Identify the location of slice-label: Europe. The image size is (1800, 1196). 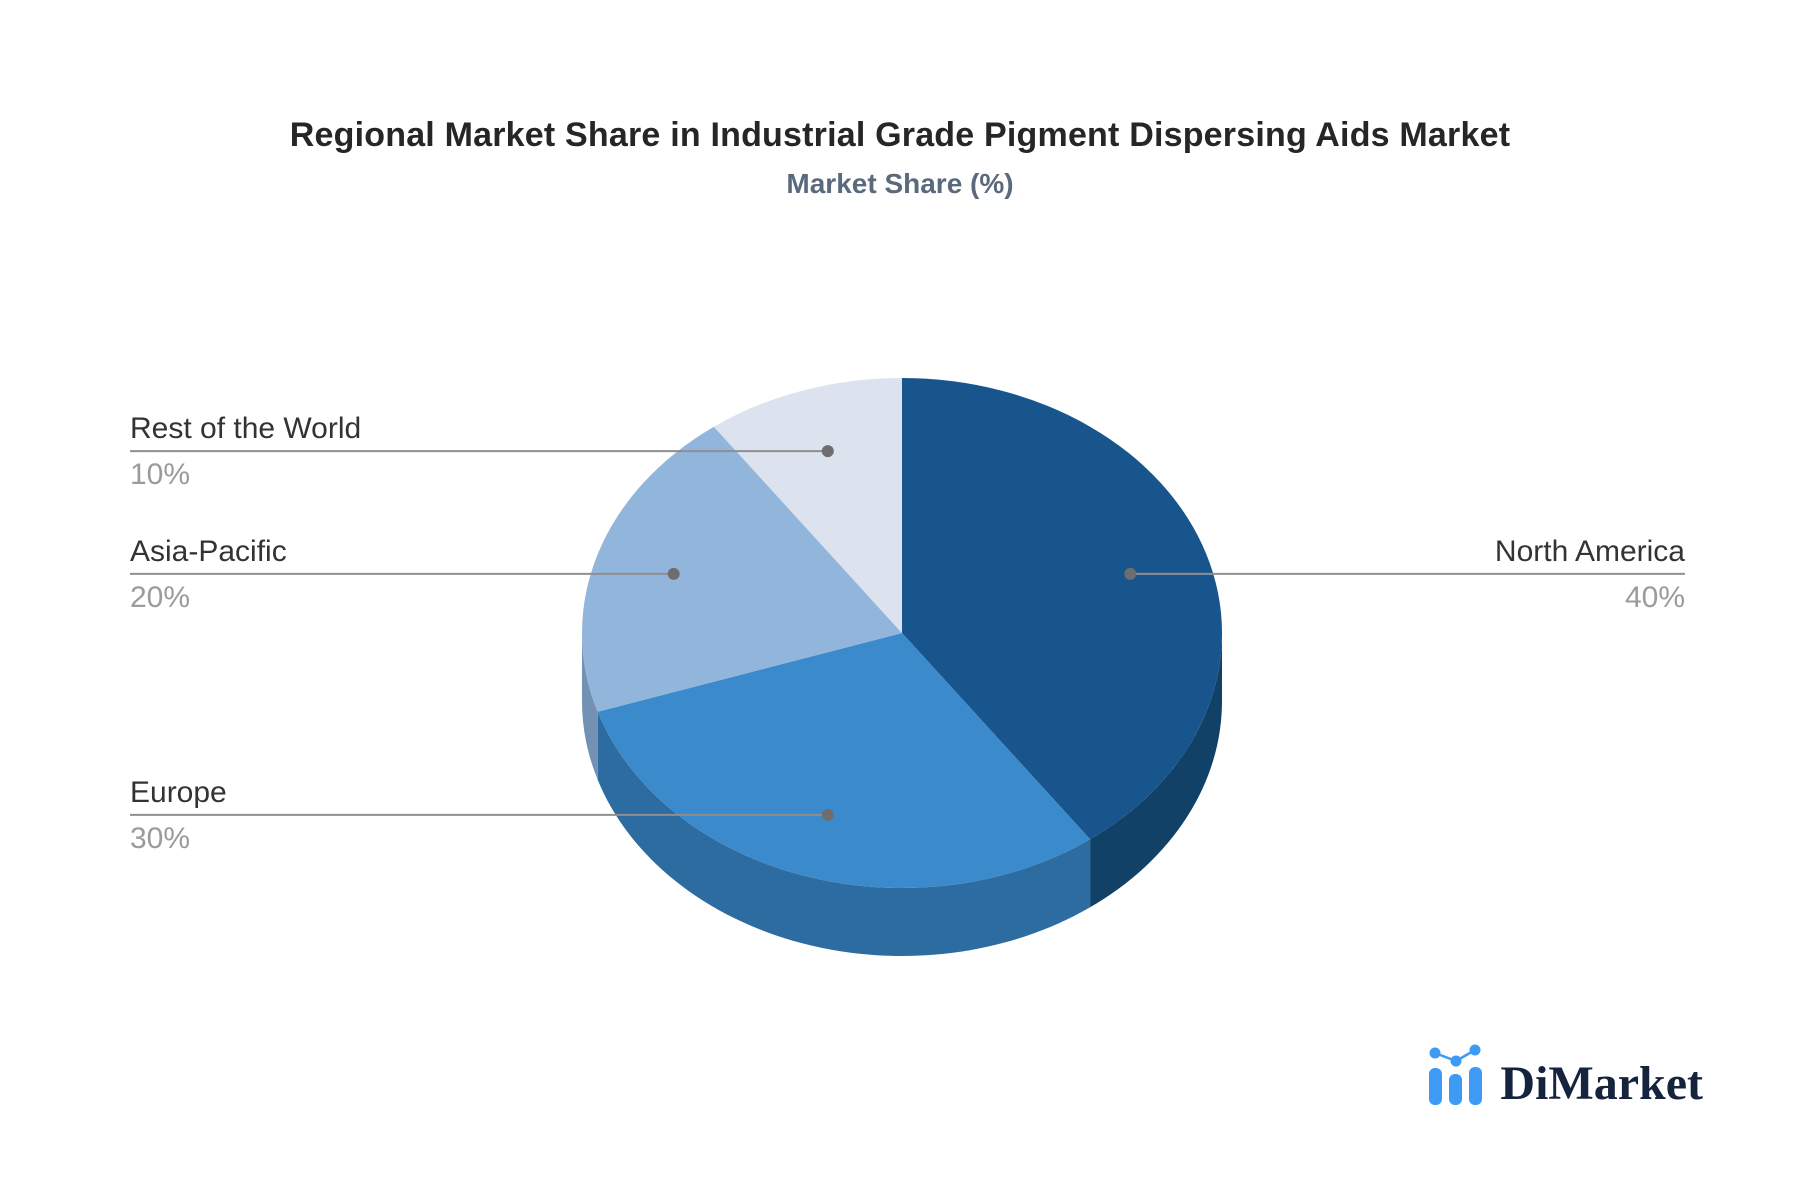
(178, 792).